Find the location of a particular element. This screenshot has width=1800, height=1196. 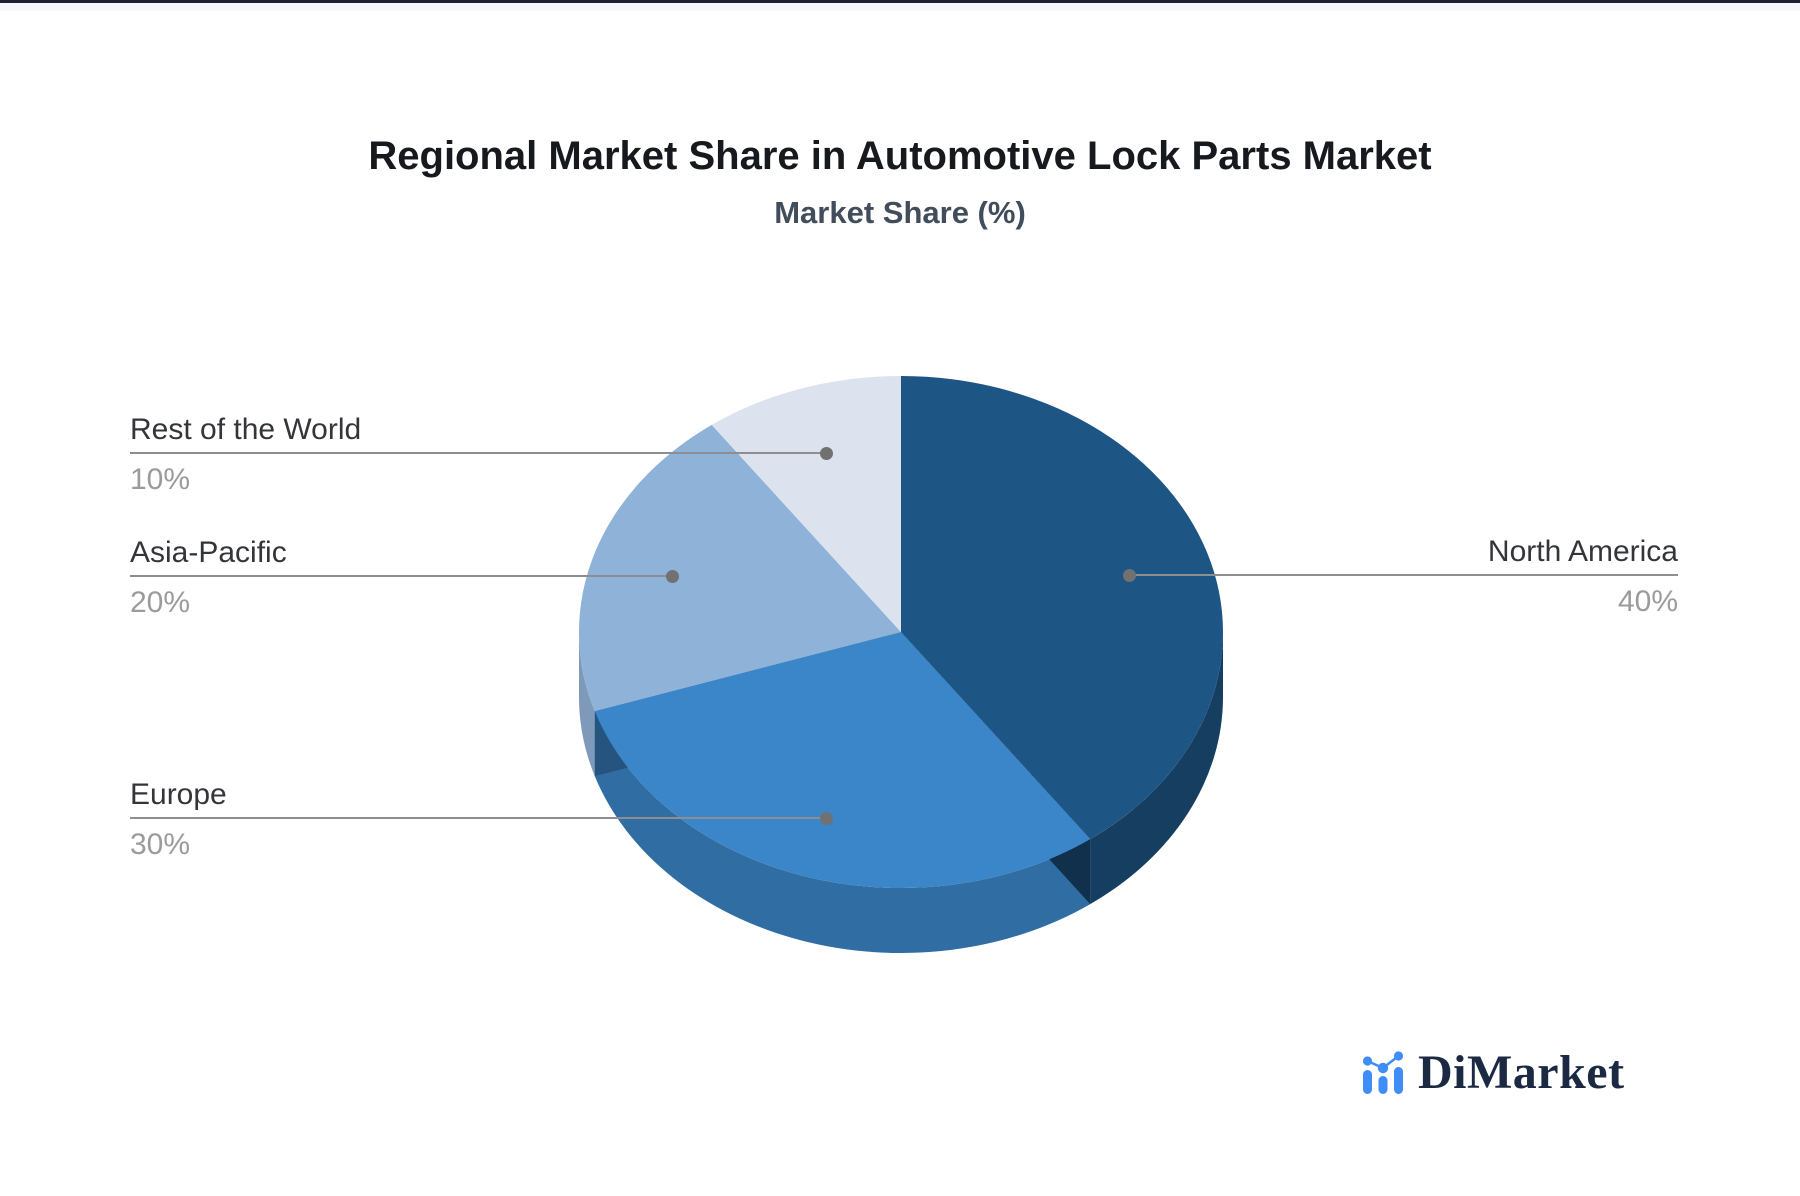

pie-slice-side-north-america is located at coordinates (1156, 768).